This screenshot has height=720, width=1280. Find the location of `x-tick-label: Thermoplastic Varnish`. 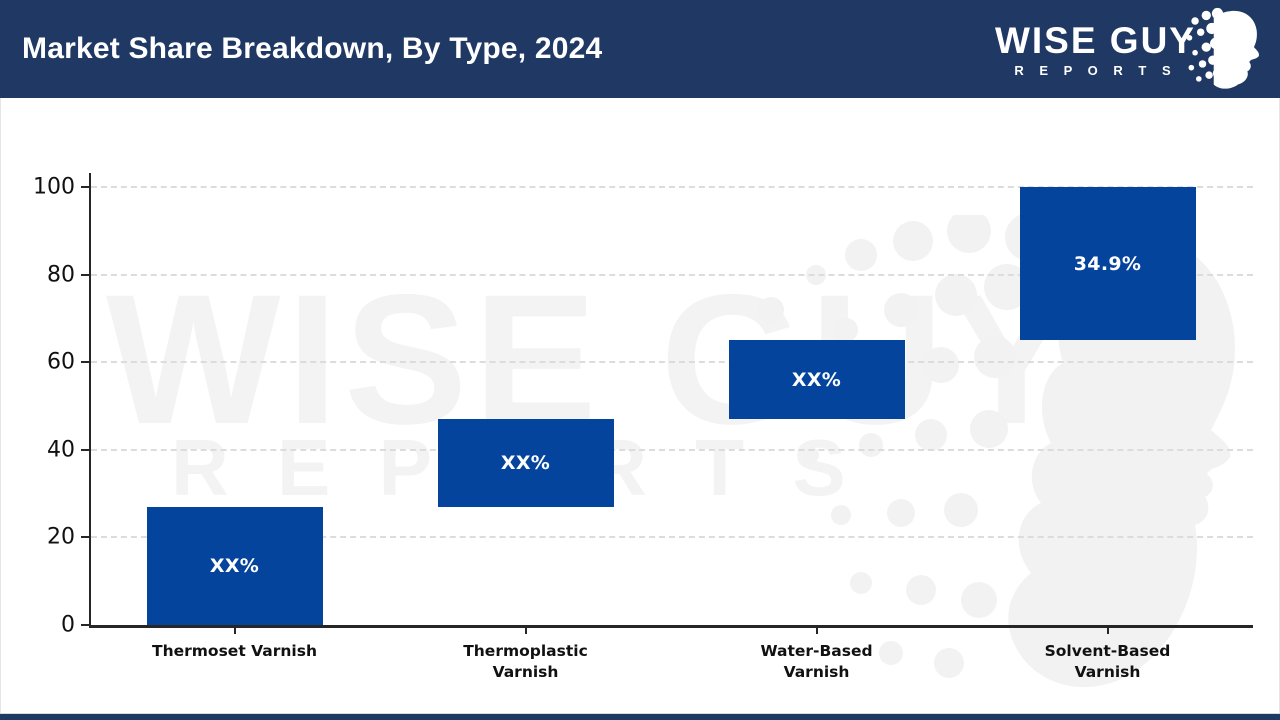

x-tick-label: Thermoplastic Varnish is located at coordinates (525, 661).